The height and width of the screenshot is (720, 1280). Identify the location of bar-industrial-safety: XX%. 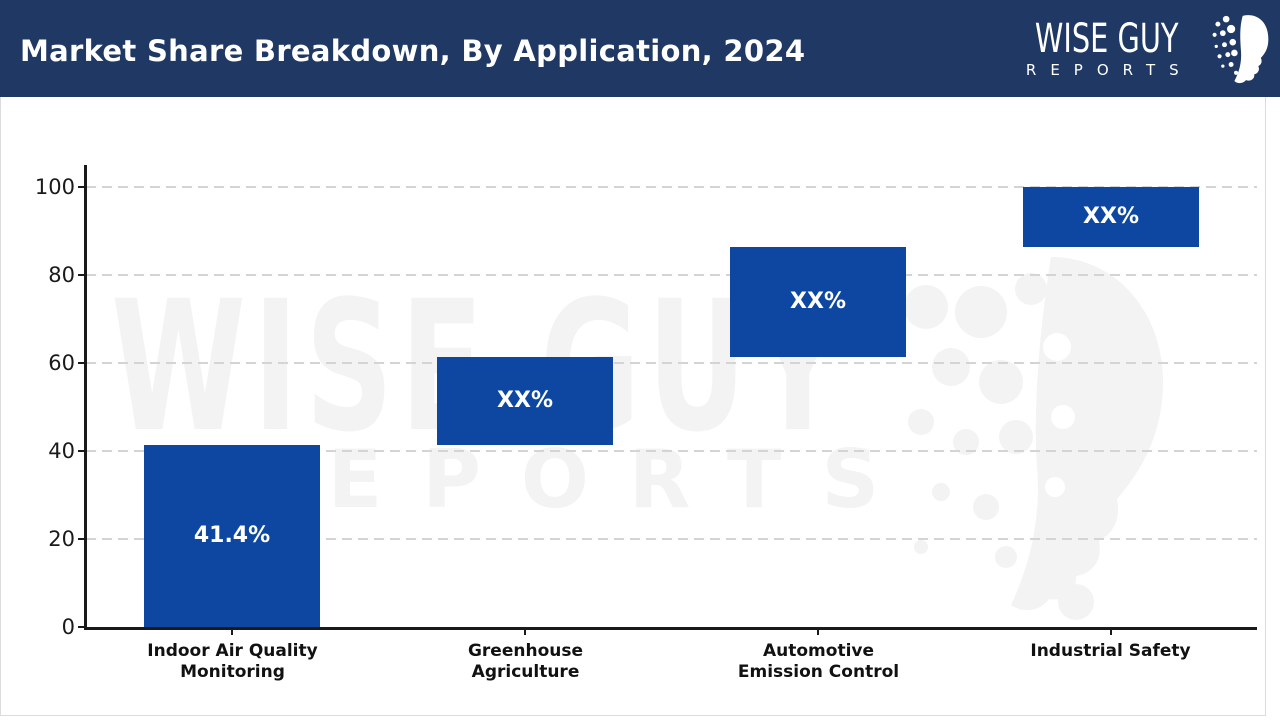
(1111, 217).